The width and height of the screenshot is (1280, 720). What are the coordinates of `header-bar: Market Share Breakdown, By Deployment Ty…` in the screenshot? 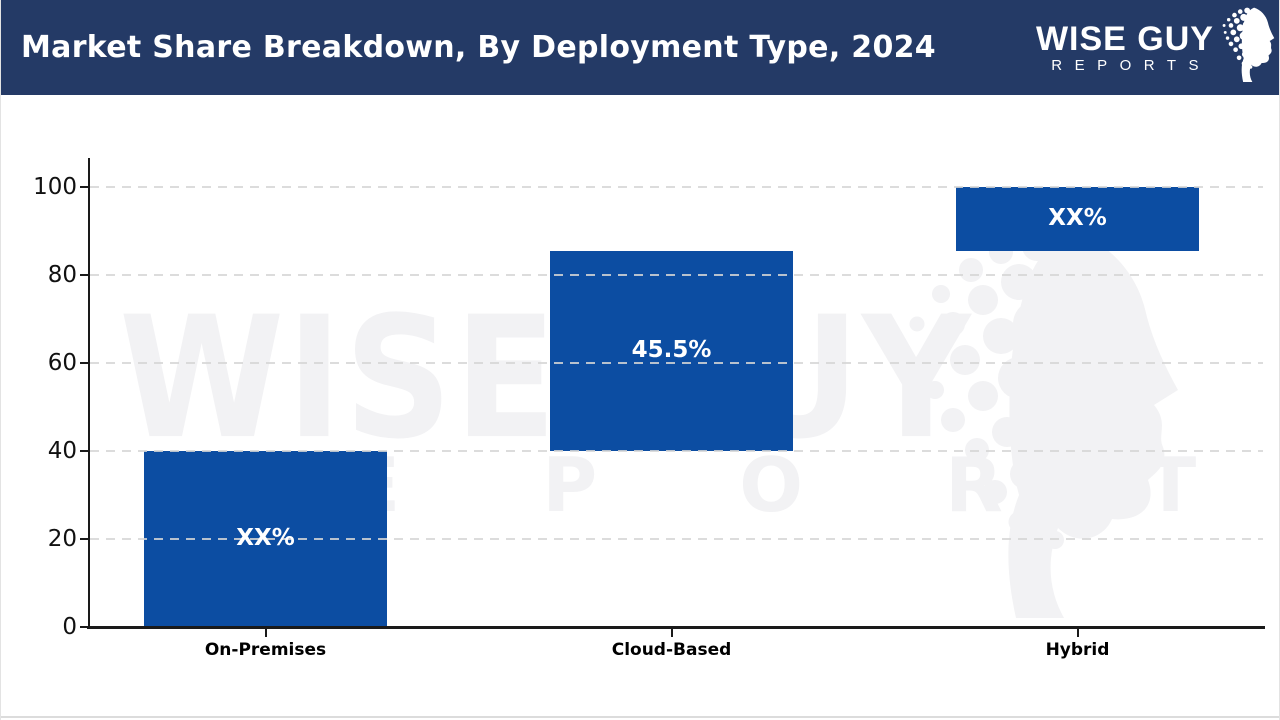 It's located at (640, 47).